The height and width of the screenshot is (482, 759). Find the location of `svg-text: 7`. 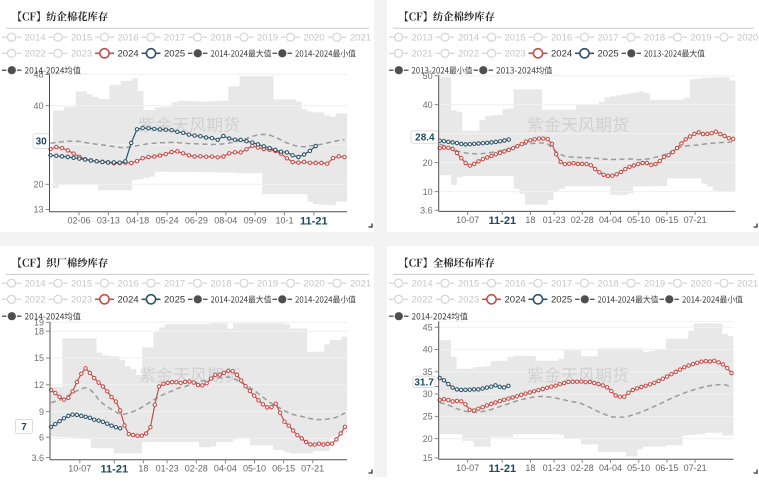

svg-text: 7 is located at coordinates (24, 427).